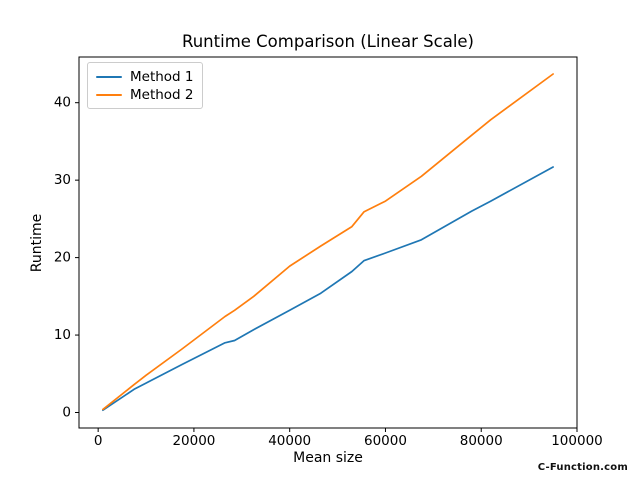 The width and height of the screenshot is (640, 480). I want to click on x-axis-label: Mean size, so click(328, 458).